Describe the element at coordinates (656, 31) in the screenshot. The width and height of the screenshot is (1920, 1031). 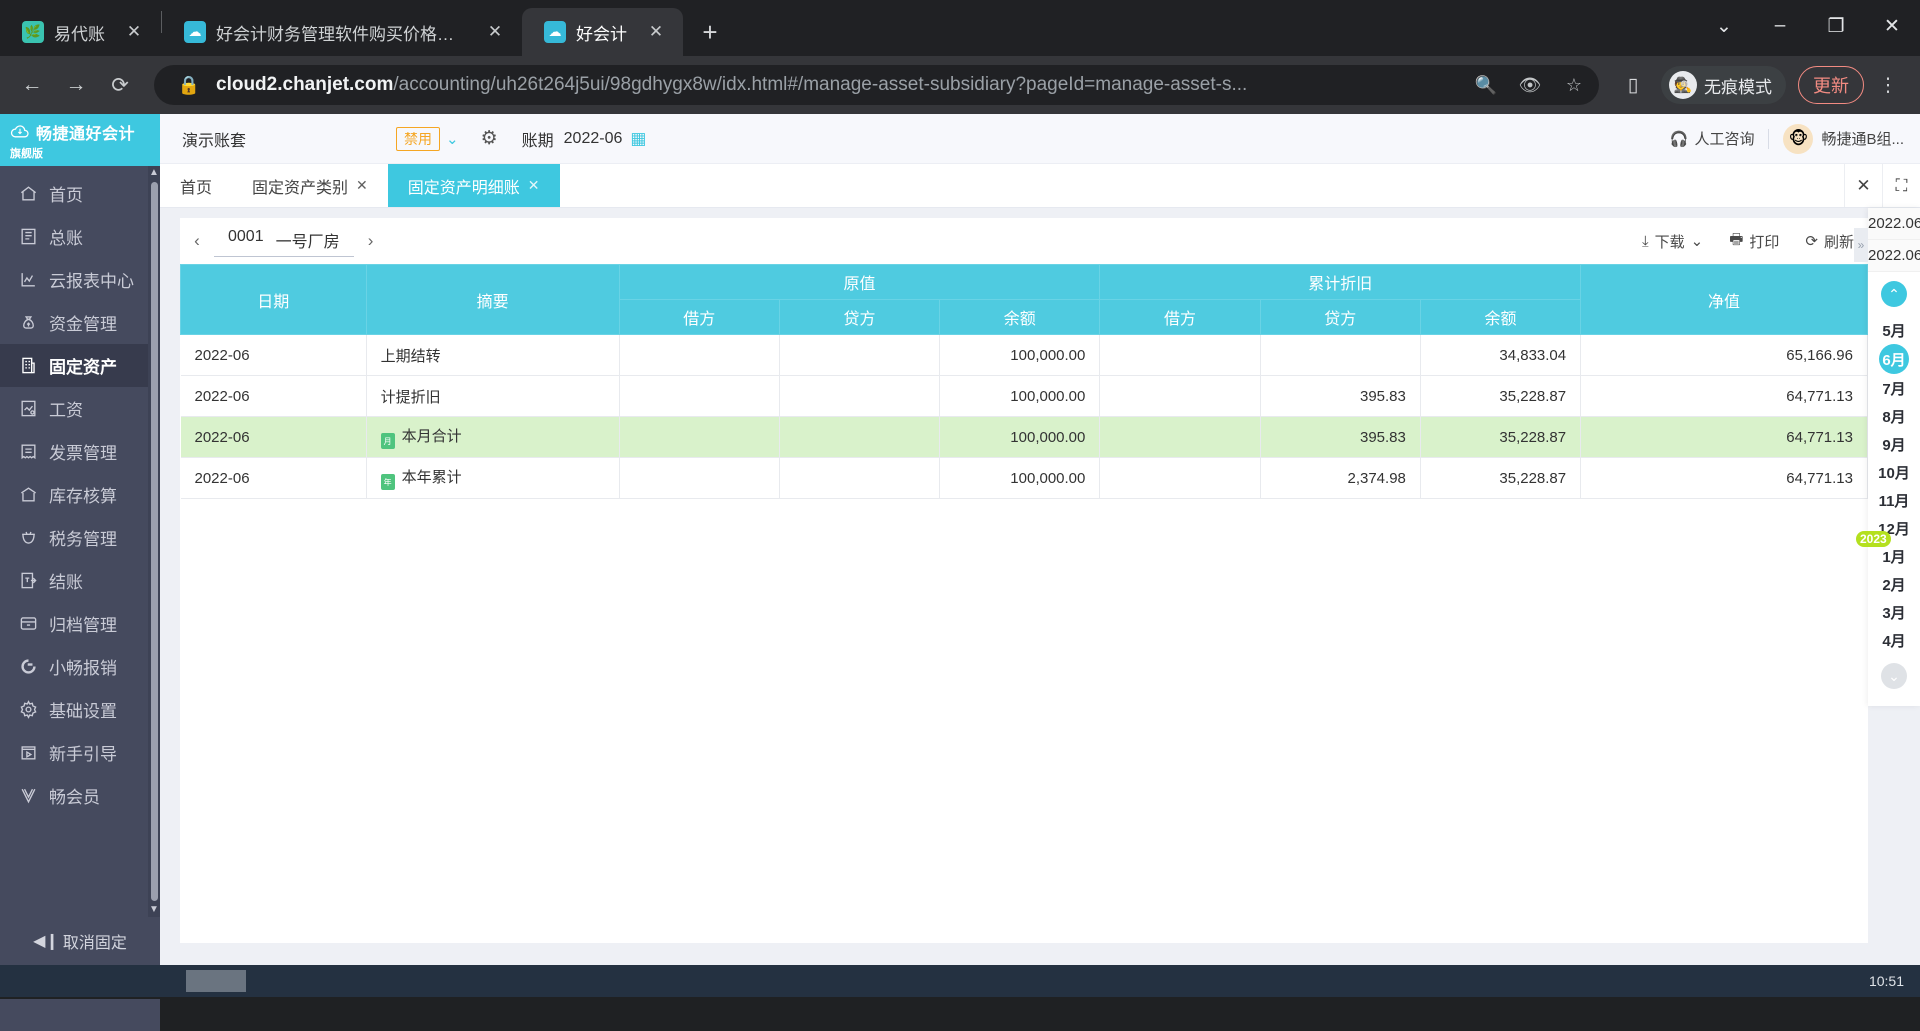
I see `browser-tab-close-2: ✕` at that location.